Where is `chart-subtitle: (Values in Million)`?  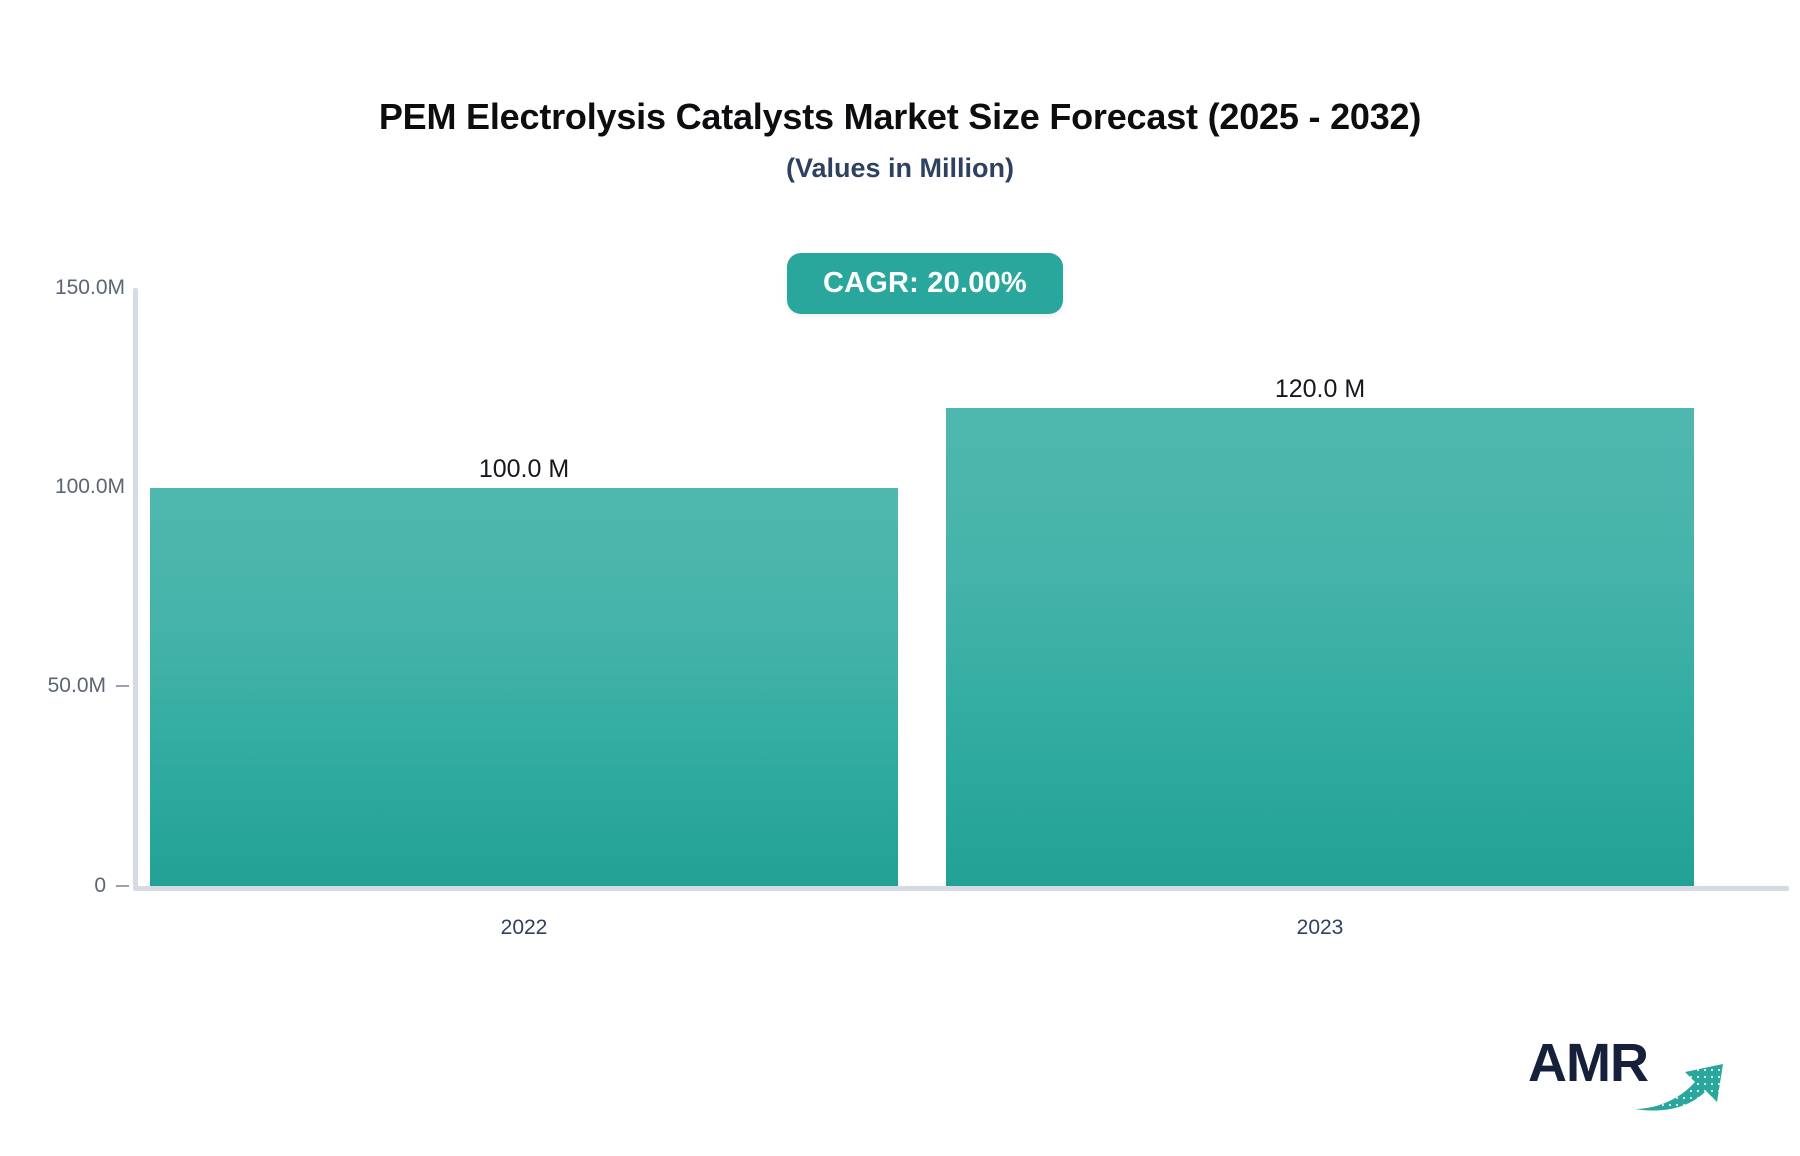
chart-subtitle: (Values in Million) is located at coordinates (900, 168).